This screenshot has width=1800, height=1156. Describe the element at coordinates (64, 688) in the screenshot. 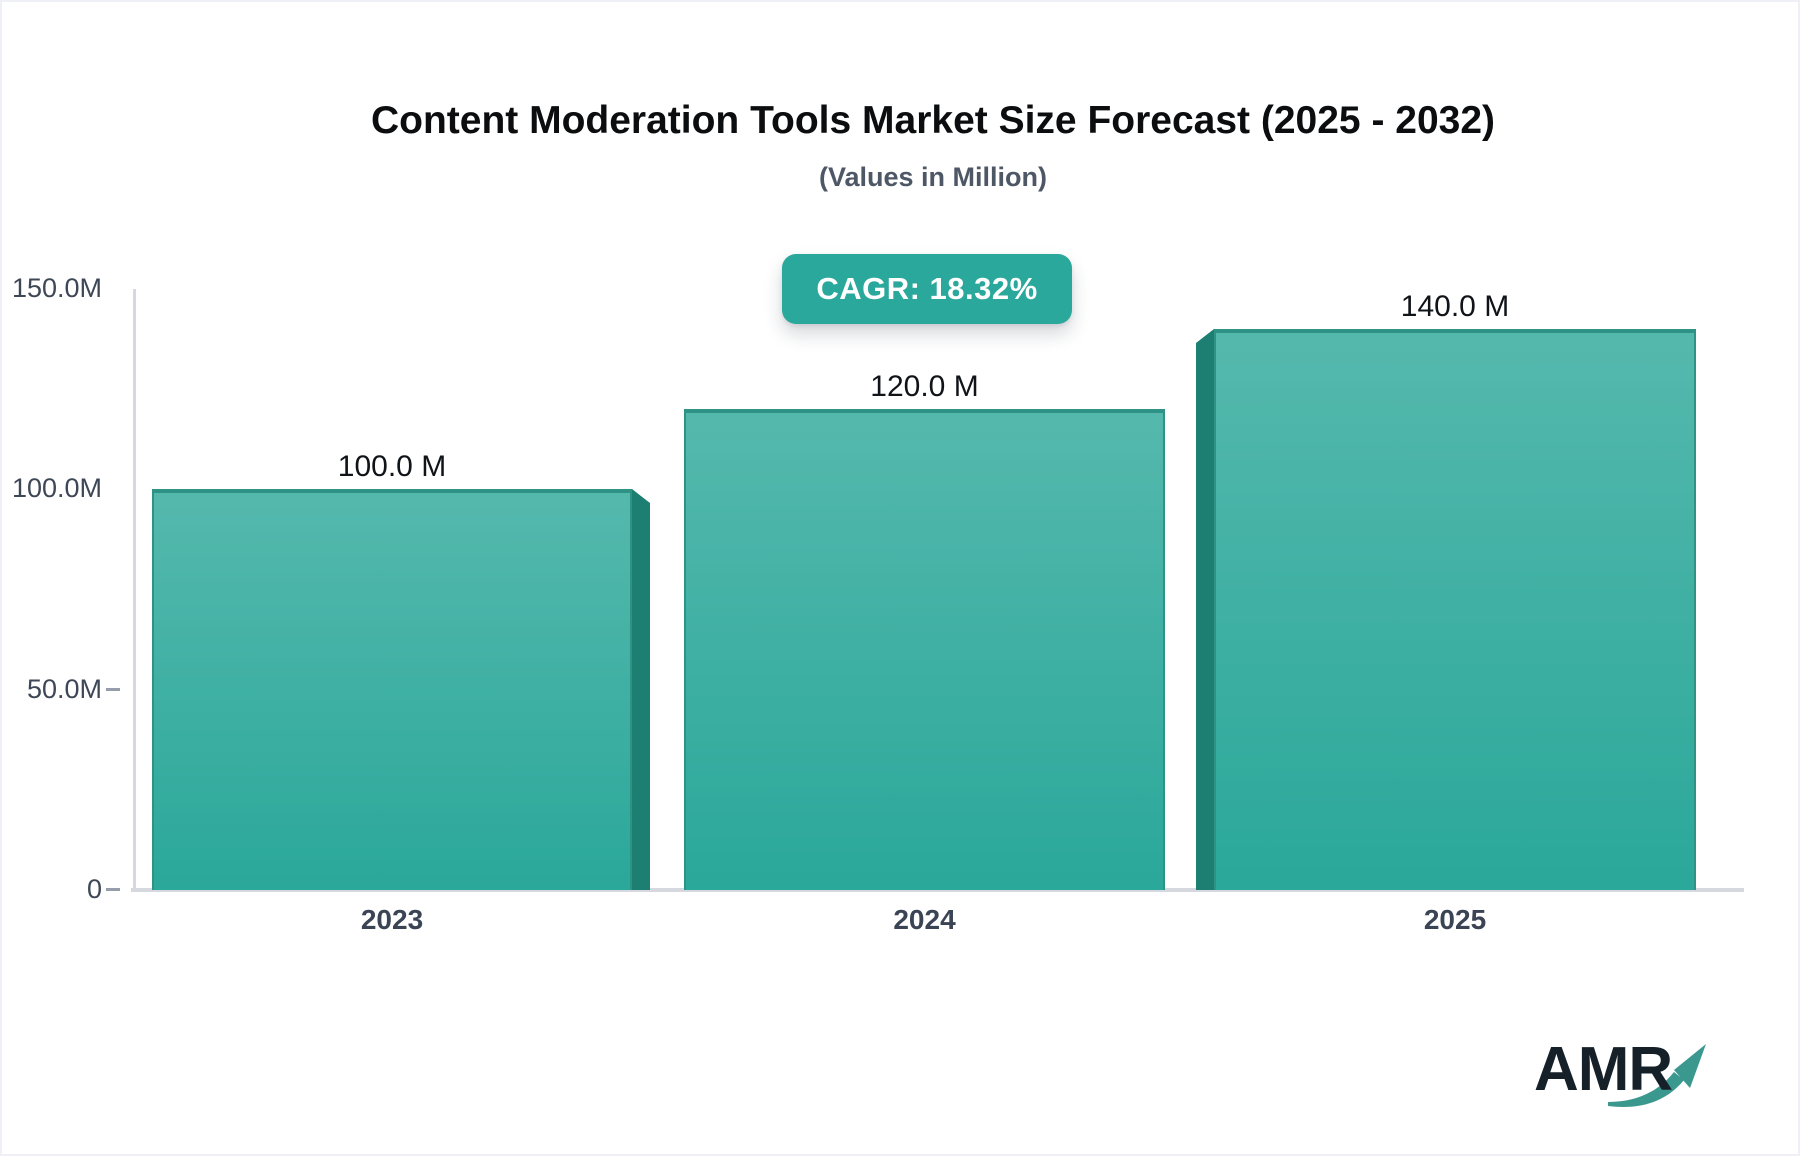

I see `y-axis-label: 50.0M` at that location.